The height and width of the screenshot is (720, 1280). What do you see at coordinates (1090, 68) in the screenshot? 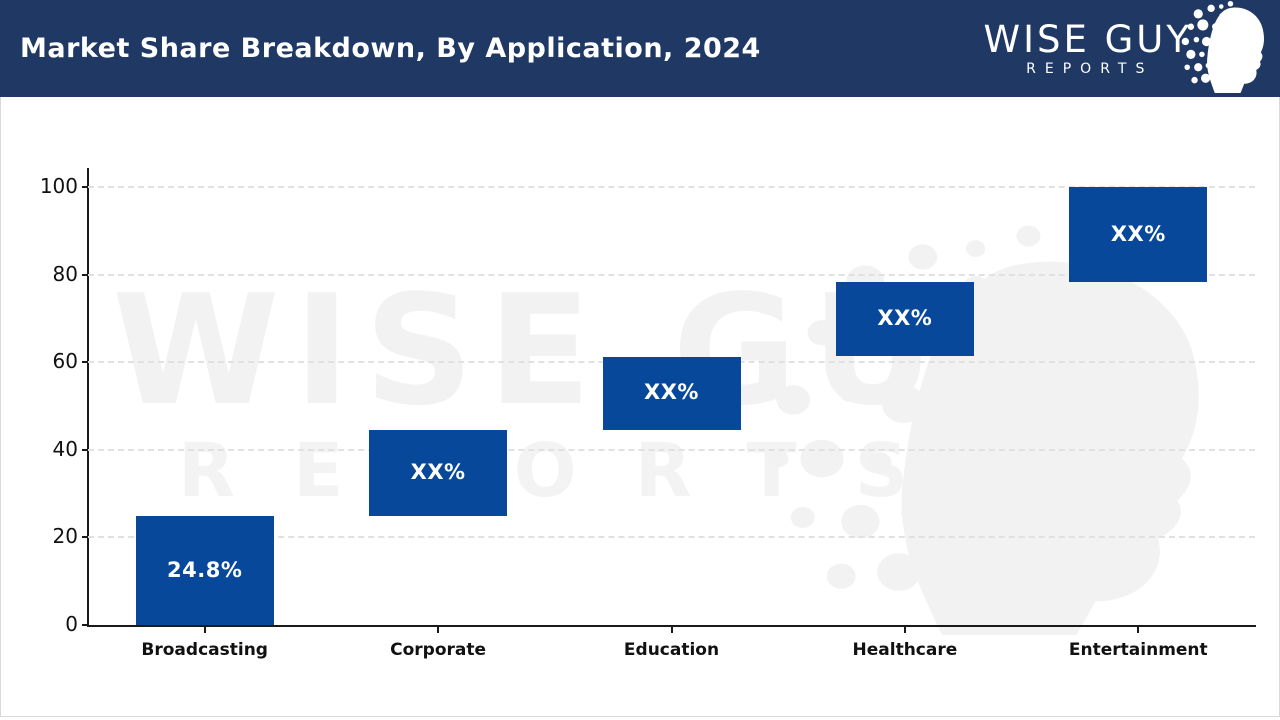
I see `logo-subtitle: REPORTS` at bounding box center [1090, 68].